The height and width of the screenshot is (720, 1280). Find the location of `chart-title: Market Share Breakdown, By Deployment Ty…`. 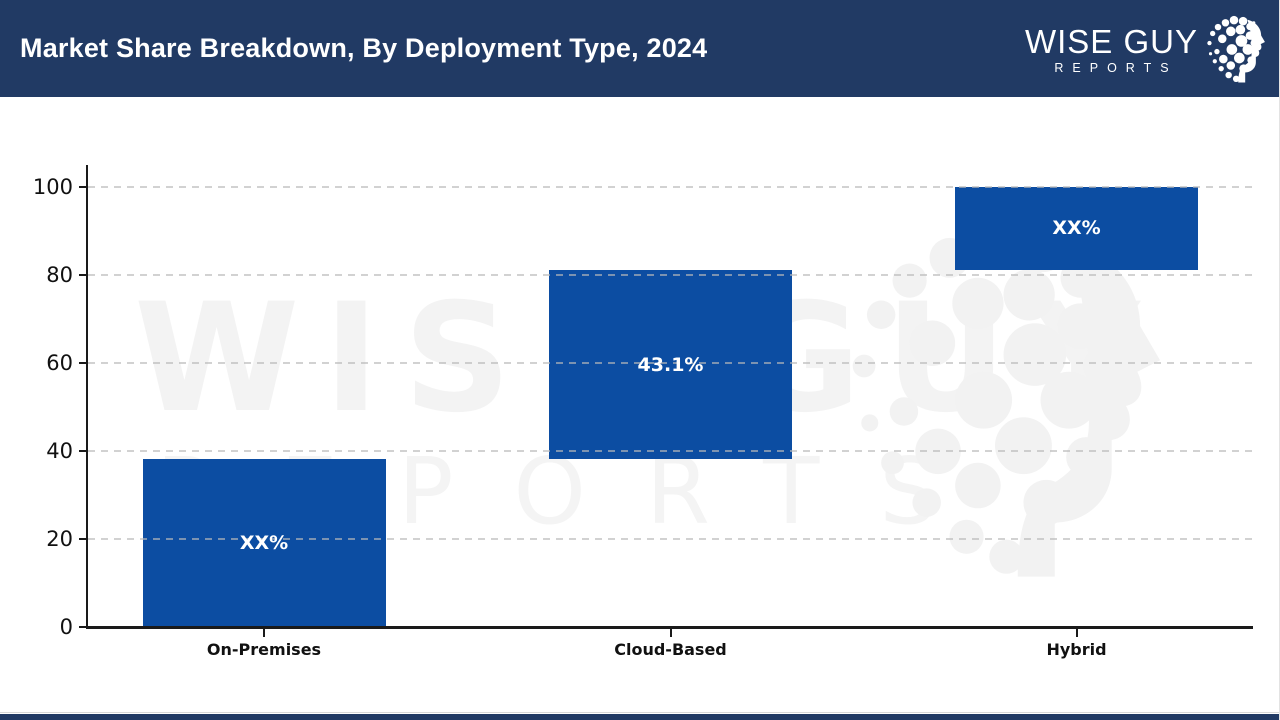

chart-title: Market Share Breakdown, By Deployment Ty… is located at coordinates (364, 48).